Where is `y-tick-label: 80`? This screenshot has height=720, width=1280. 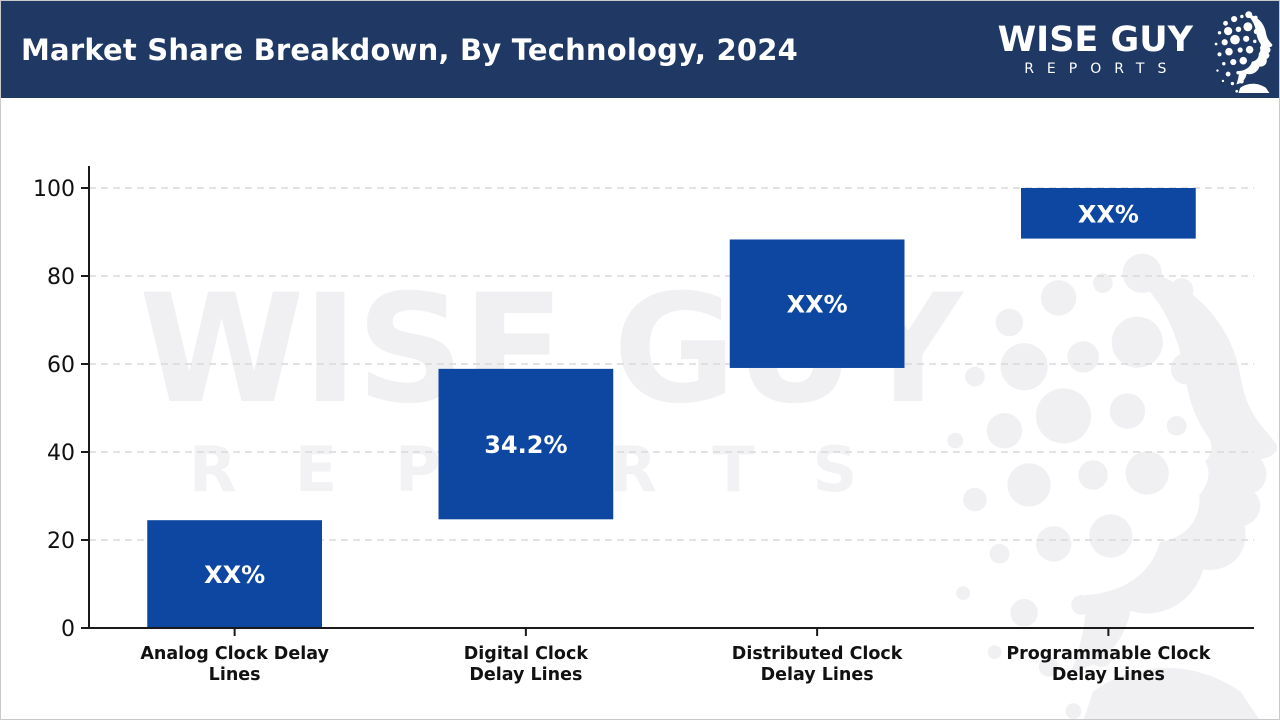 y-tick-label: 80 is located at coordinates (61, 277).